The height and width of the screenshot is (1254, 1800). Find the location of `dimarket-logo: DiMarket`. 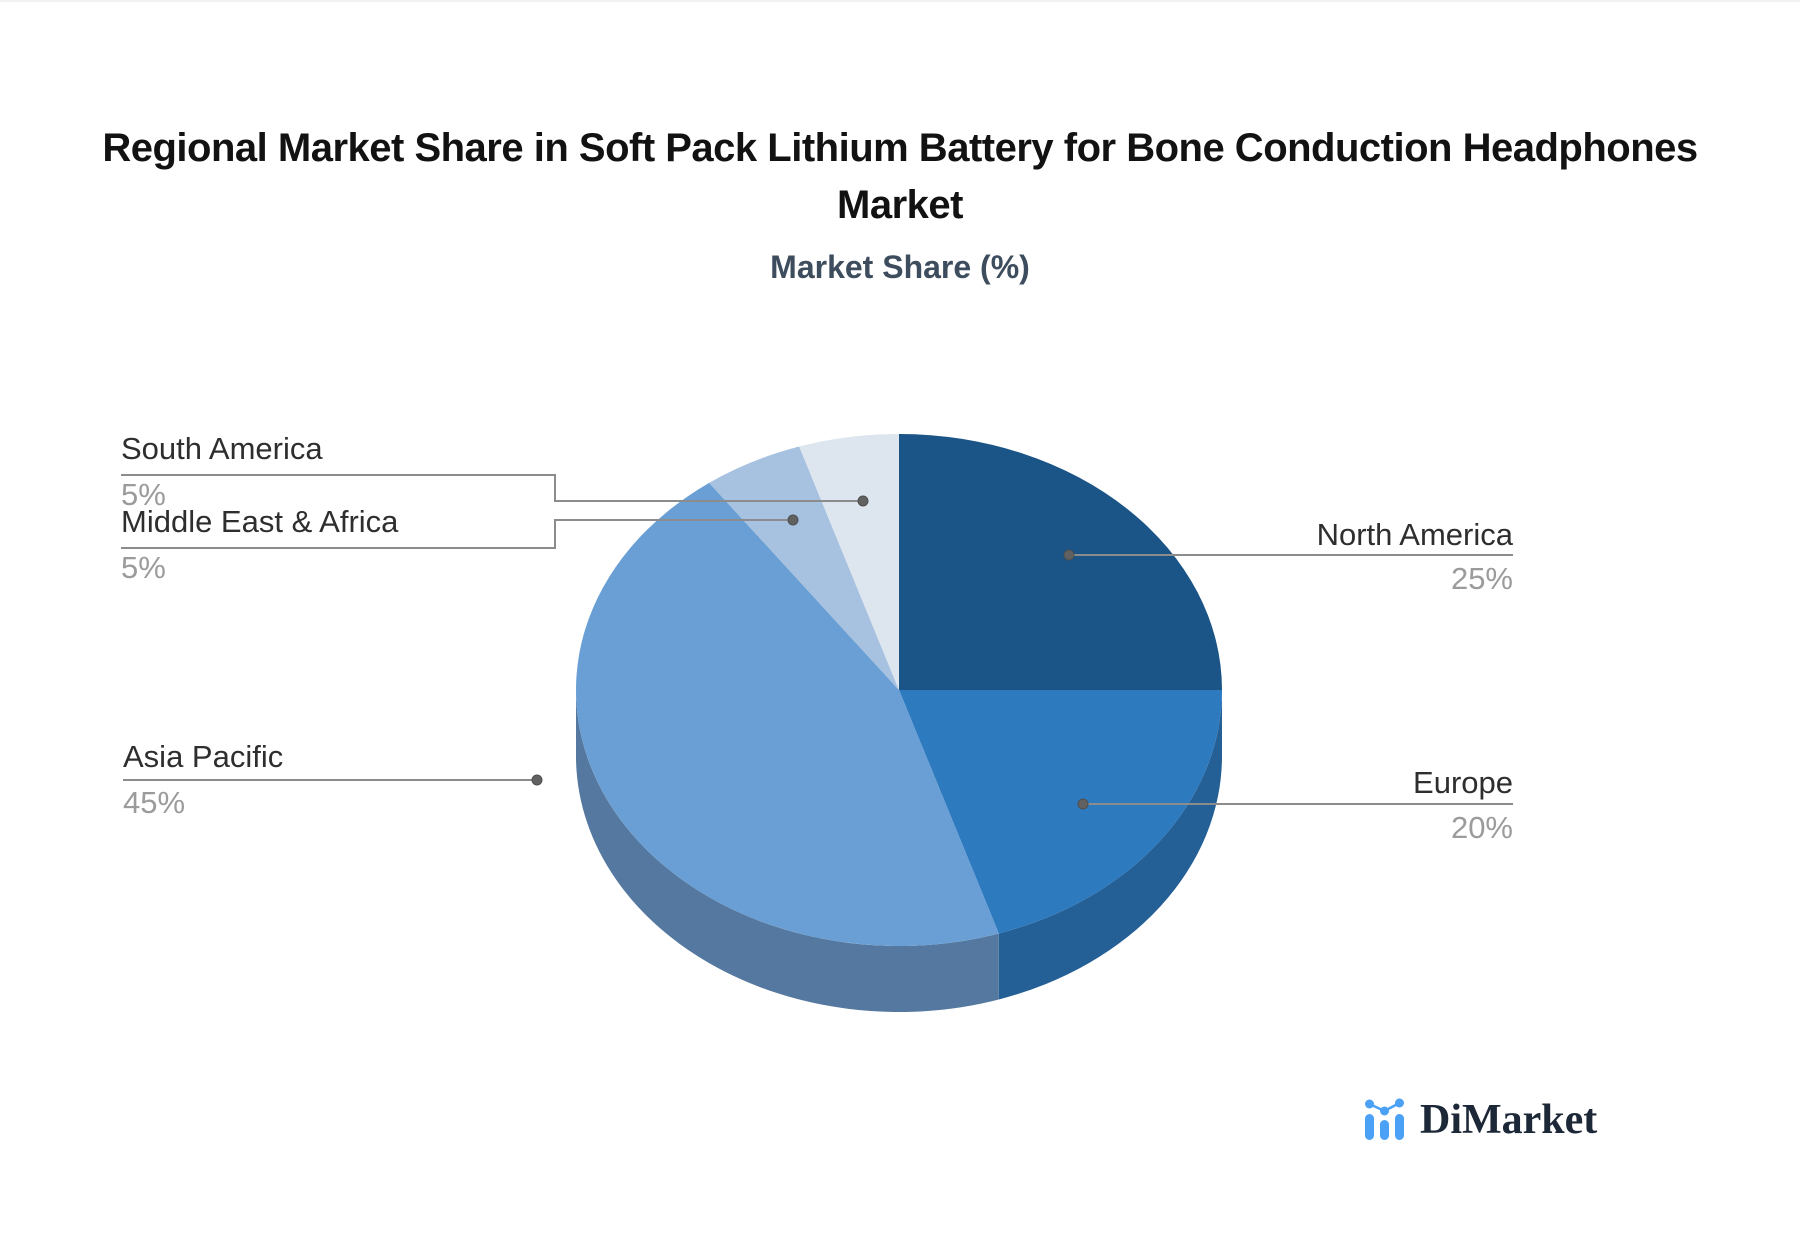

dimarket-logo: DiMarket is located at coordinates (1479, 1120).